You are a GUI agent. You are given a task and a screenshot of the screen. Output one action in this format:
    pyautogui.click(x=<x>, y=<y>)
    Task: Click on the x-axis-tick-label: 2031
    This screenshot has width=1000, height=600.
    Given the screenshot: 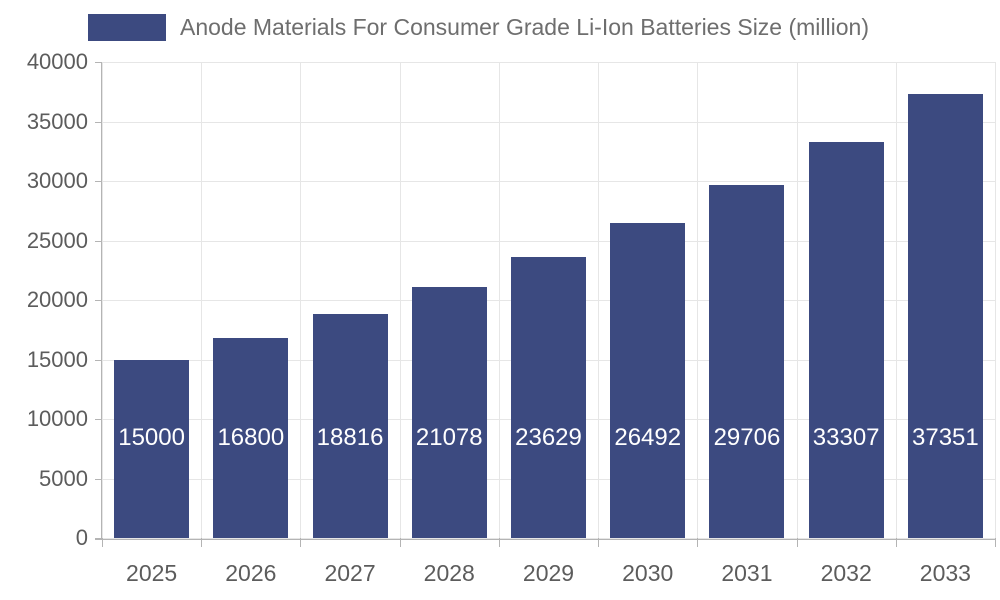 What is the action you would take?
    pyautogui.click(x=747, y=573)
    